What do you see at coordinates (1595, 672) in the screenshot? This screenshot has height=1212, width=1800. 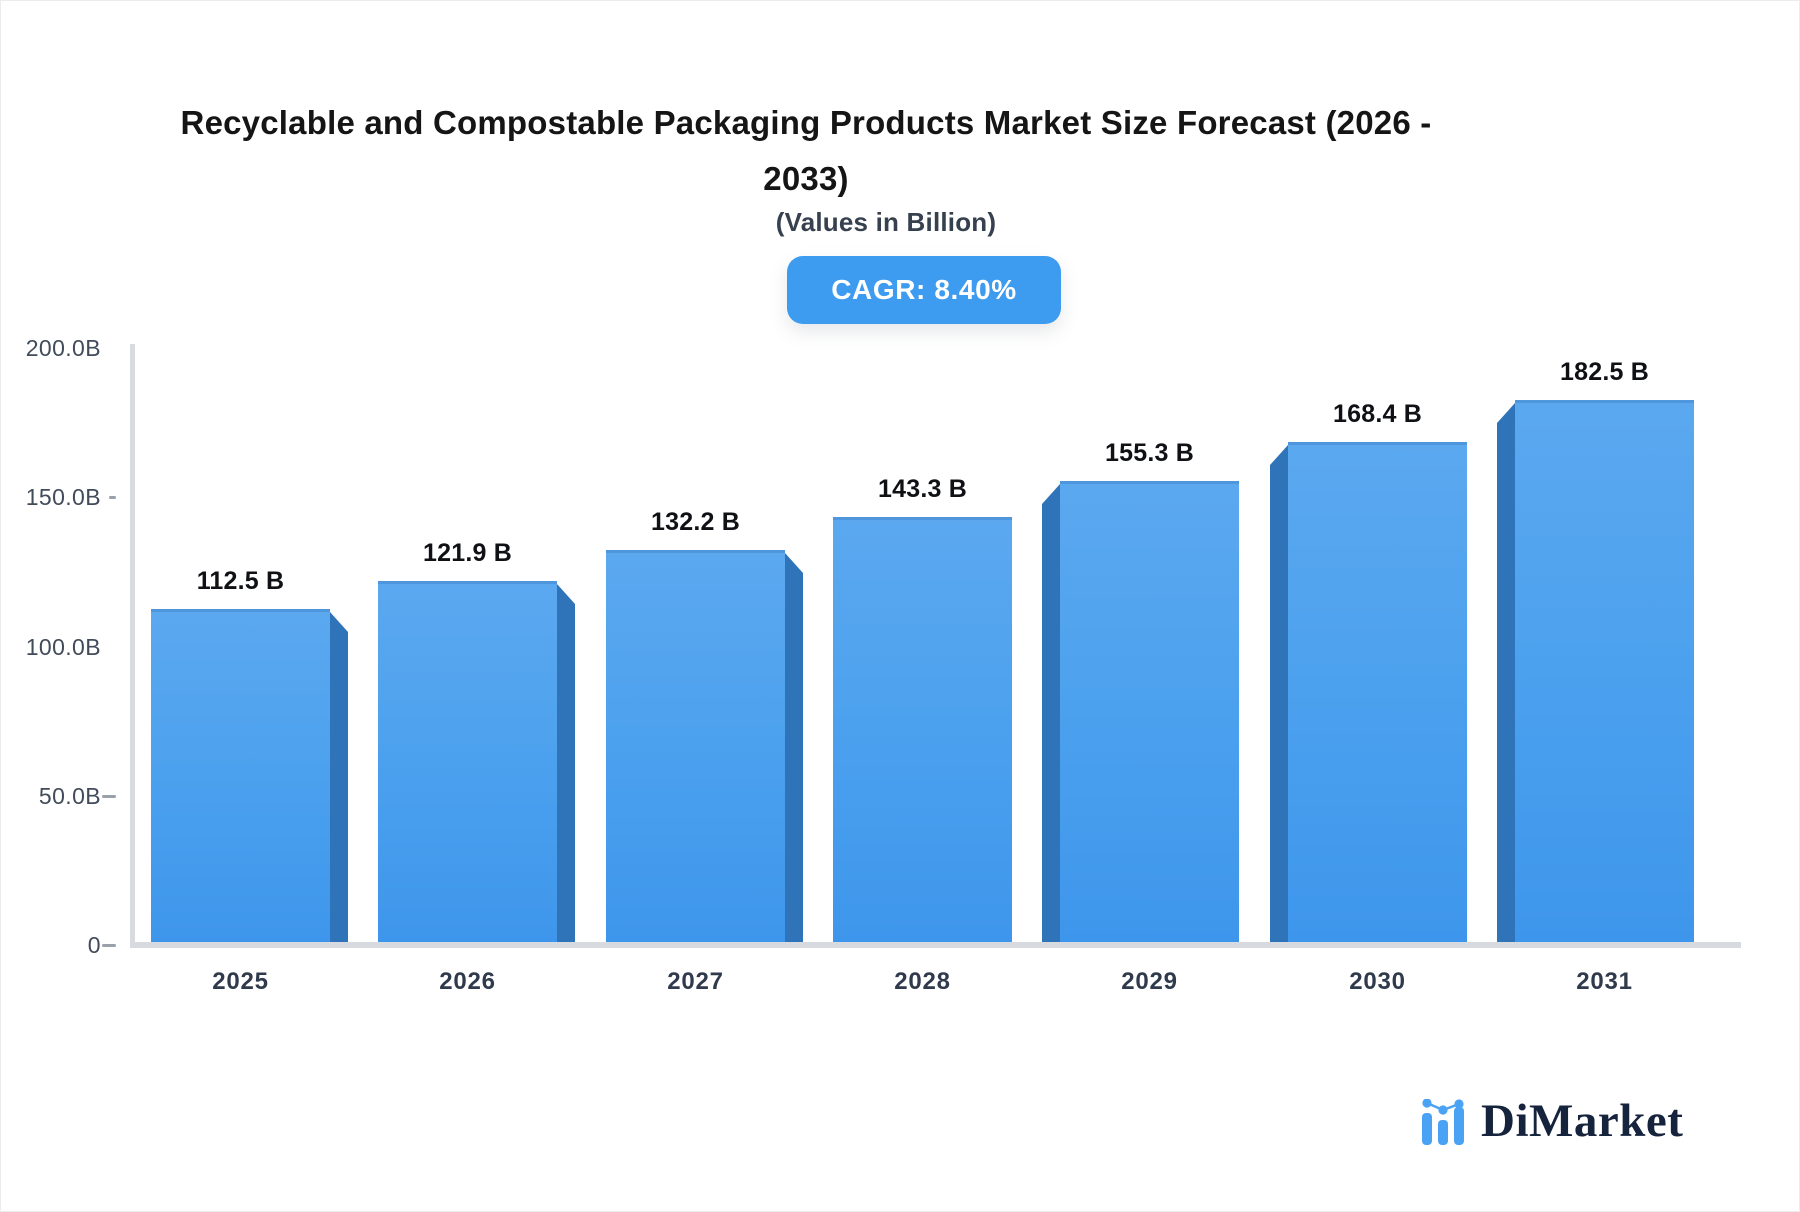 I see `bar-2031` at bounding box center [1595, 672].